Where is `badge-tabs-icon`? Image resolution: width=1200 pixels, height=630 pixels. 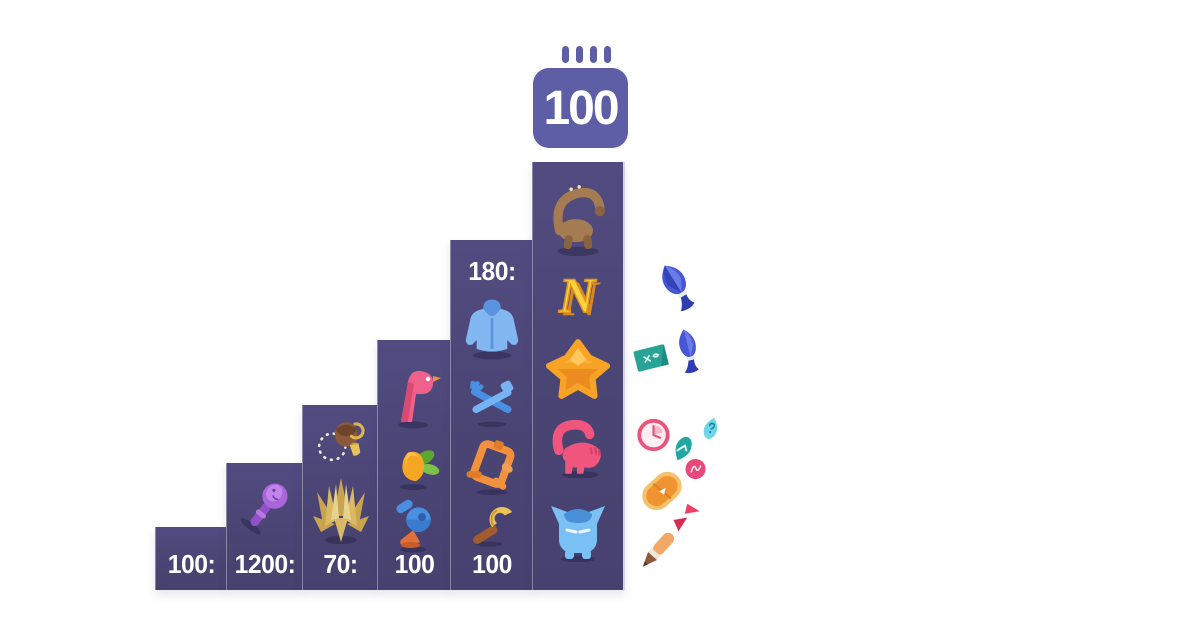 badge-tabs-icon is located at coordinates (586, 54).